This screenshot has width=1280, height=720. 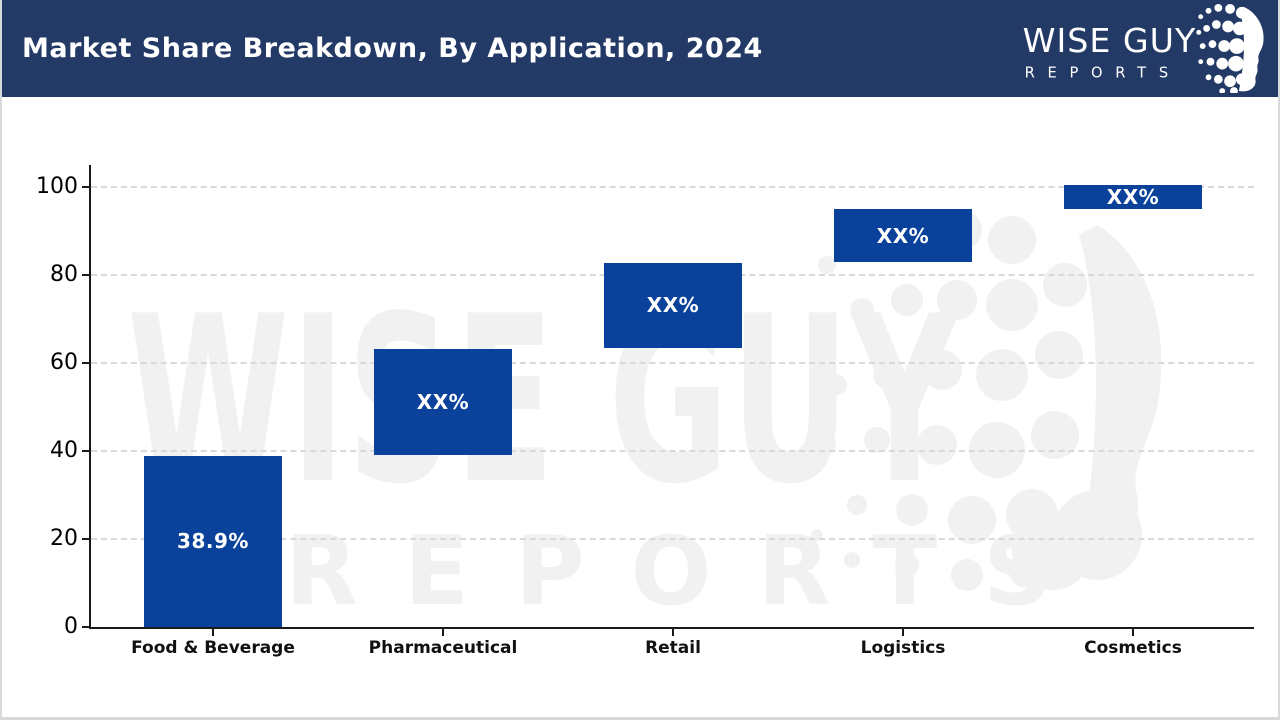 I want to click on bar-value-label-cosmetics: XX%, so click(x=1133, y=196).